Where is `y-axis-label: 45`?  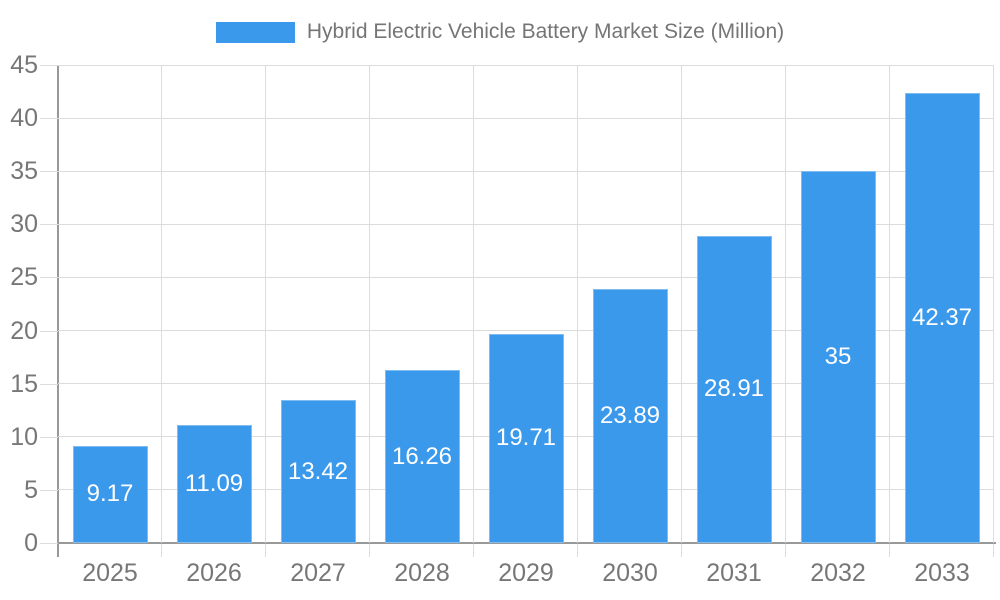 y-axis-label: 45 is located at coordinates (24, 65).